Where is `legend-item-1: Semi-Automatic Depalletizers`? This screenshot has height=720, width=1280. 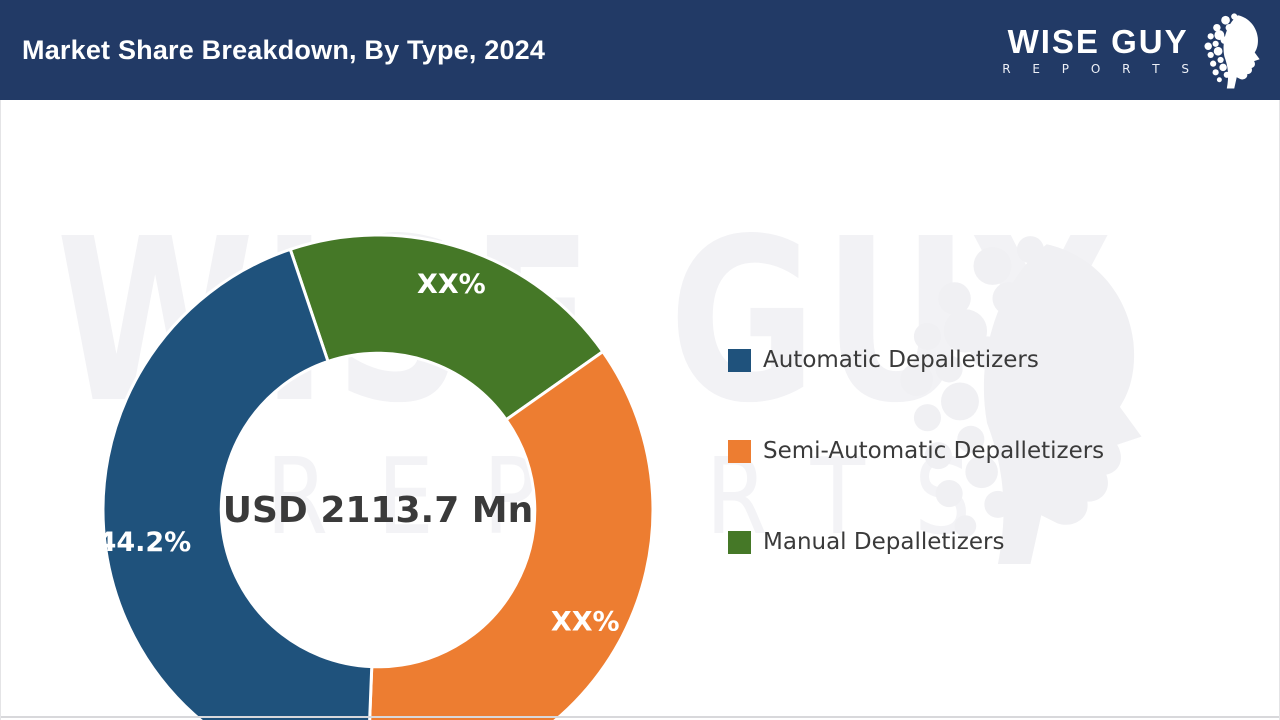
legend-item-1: Semi-Automatic Depalletizers is located at coordinates (916, 451).